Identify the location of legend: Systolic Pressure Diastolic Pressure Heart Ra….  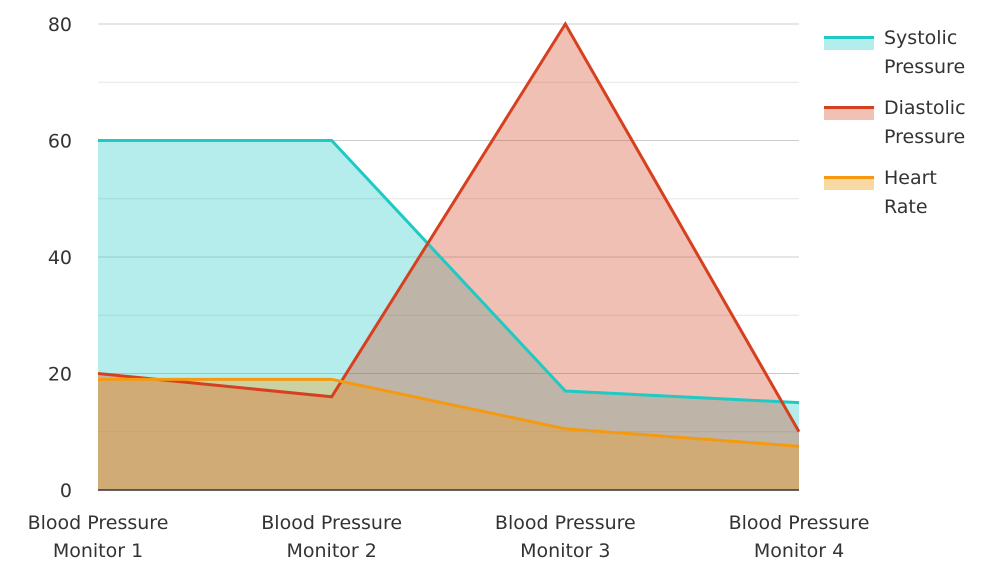
(895, 122).